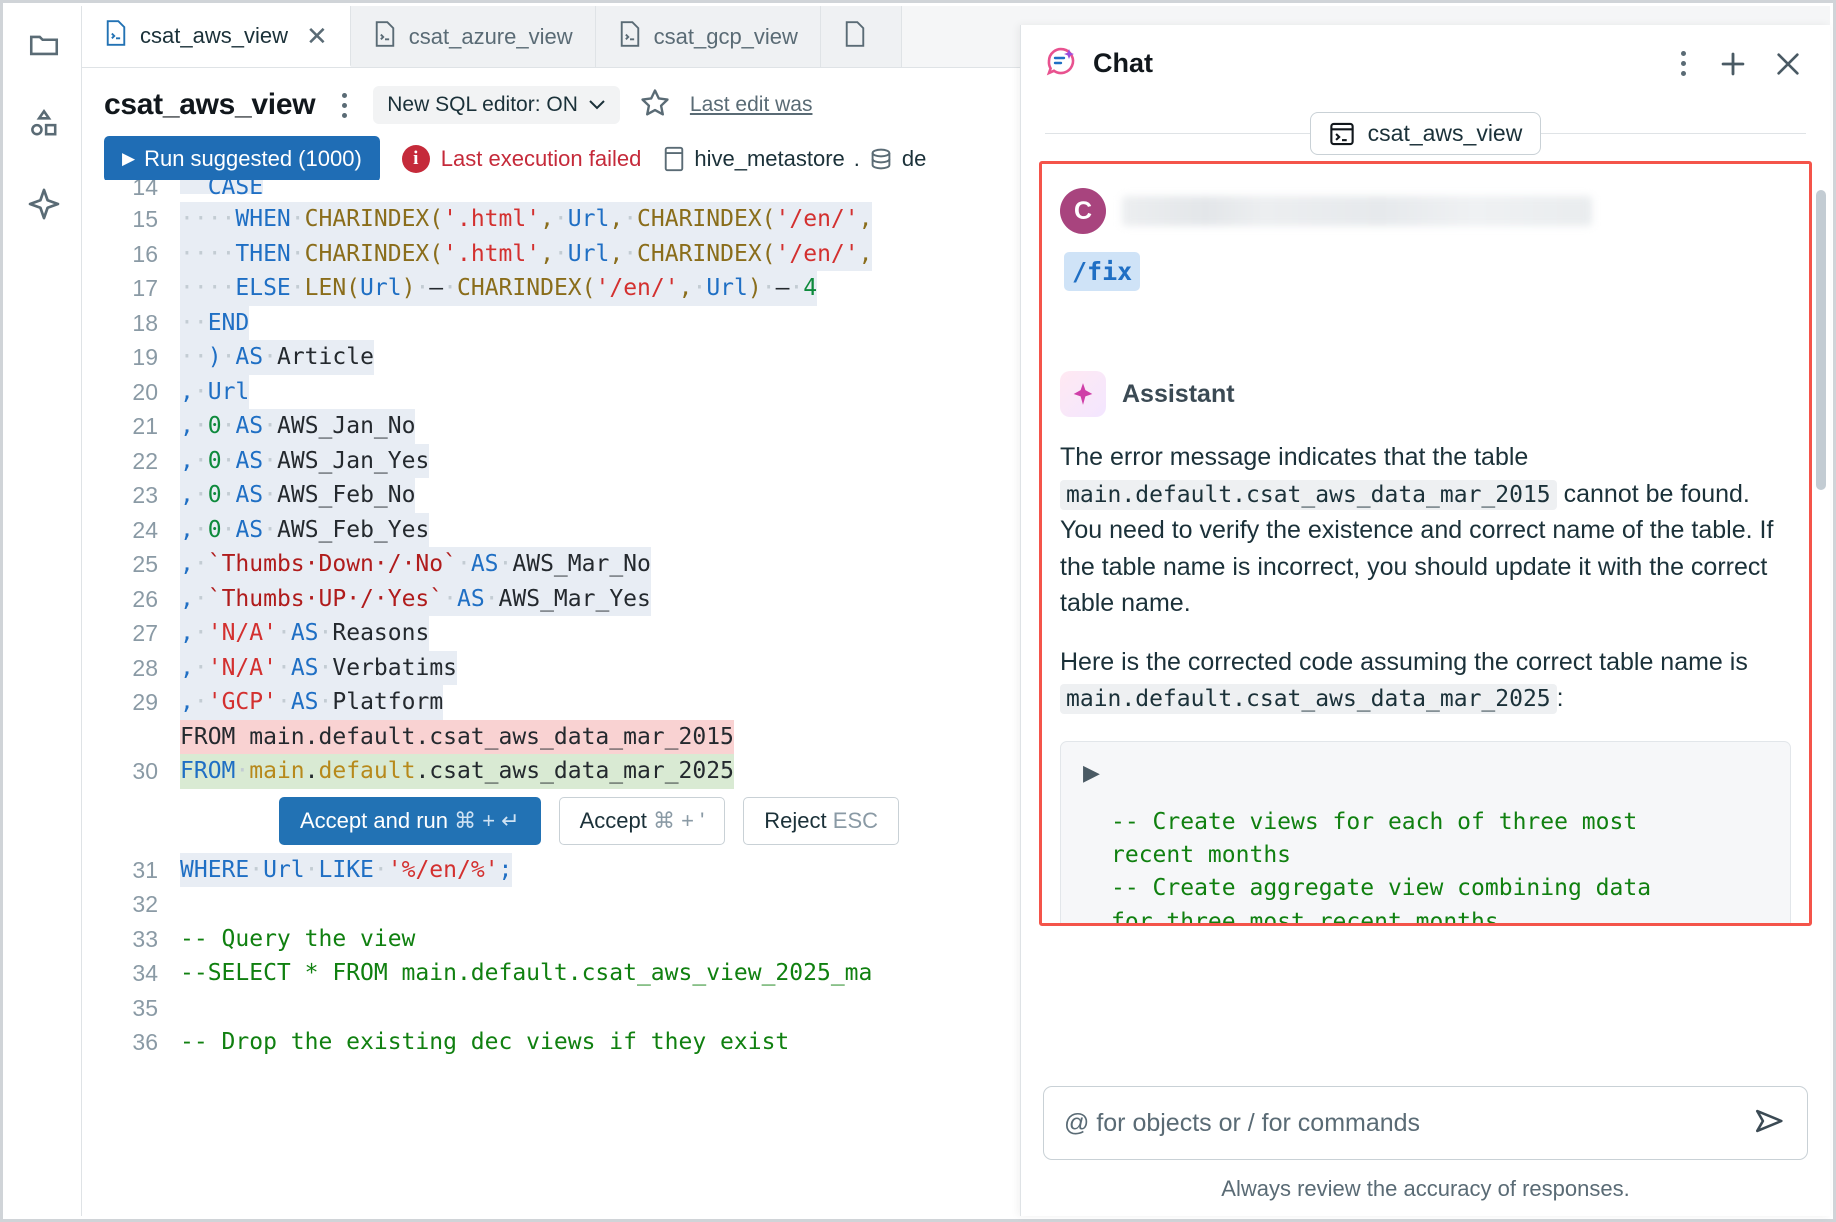 The width and height of the screenshot is (1836, 1222). I want to click on code-text: ,·0·AS·AWS_Feb_No, so click(298, 495).